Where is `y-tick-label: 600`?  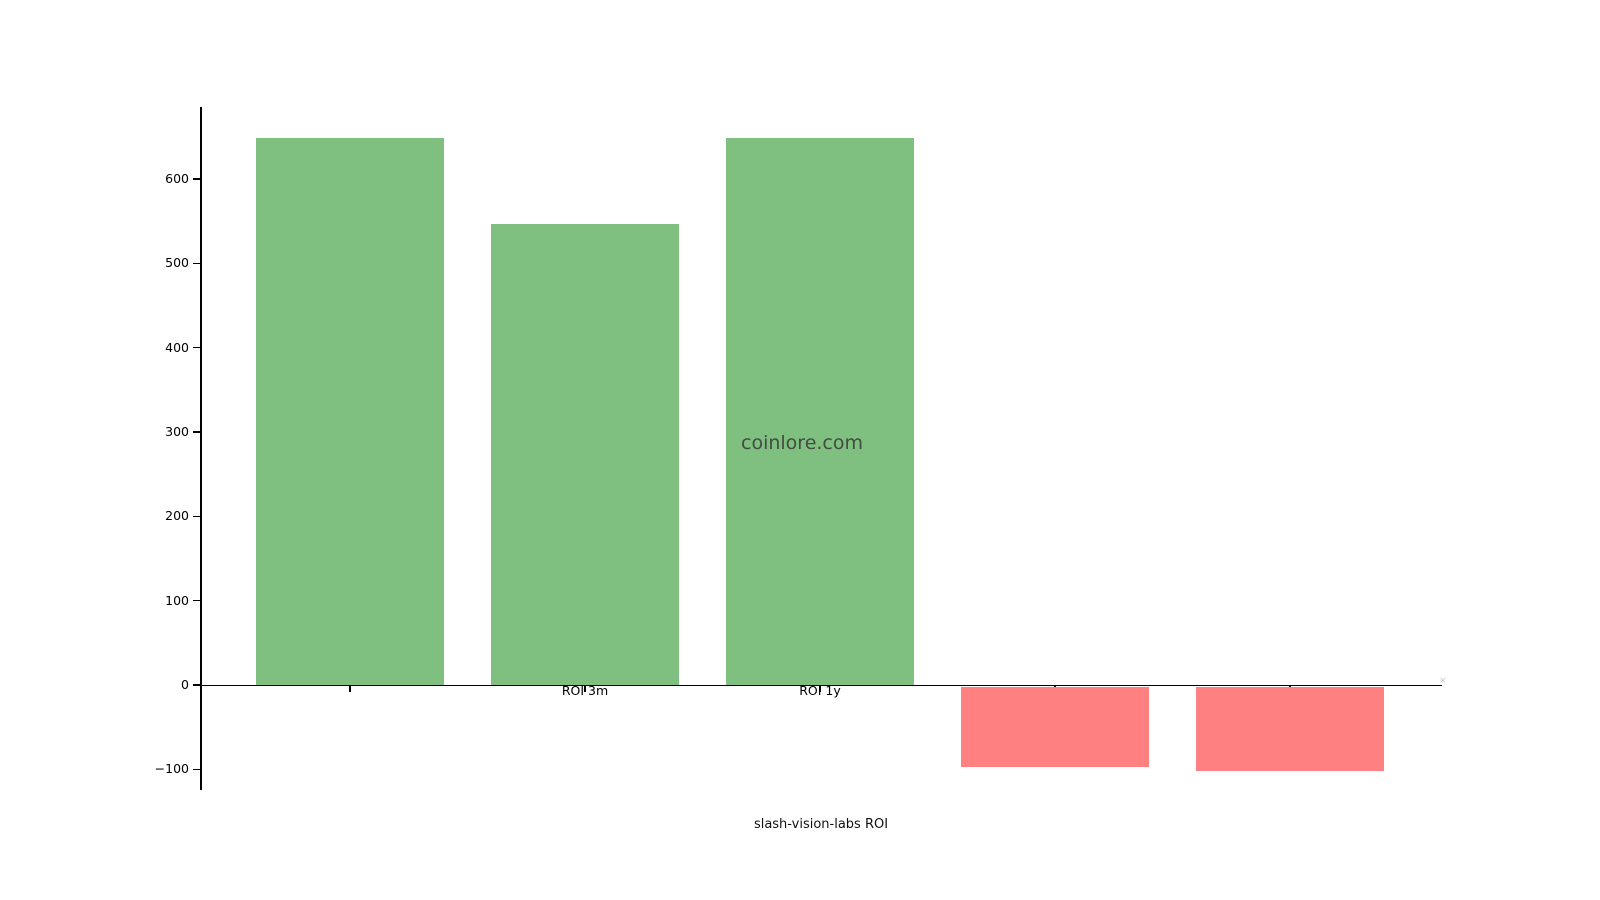
y-tick-label: 600 is located at coordinates (177, 178).